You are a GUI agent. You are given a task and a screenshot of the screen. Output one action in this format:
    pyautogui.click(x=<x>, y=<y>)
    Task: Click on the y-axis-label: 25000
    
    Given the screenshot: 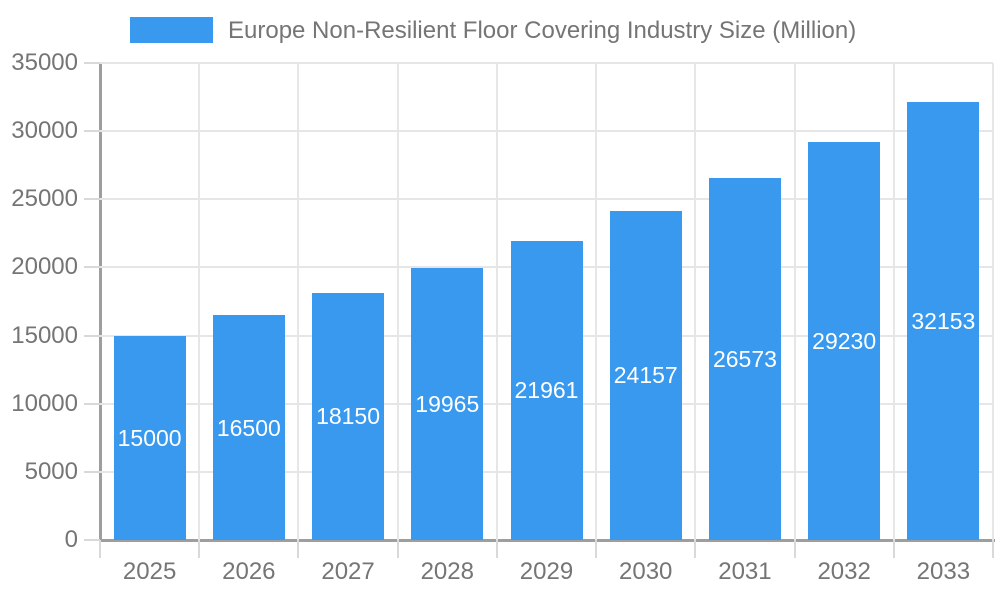 What is the action you would take?
    pyautogui.click(x=44, y=199)
    